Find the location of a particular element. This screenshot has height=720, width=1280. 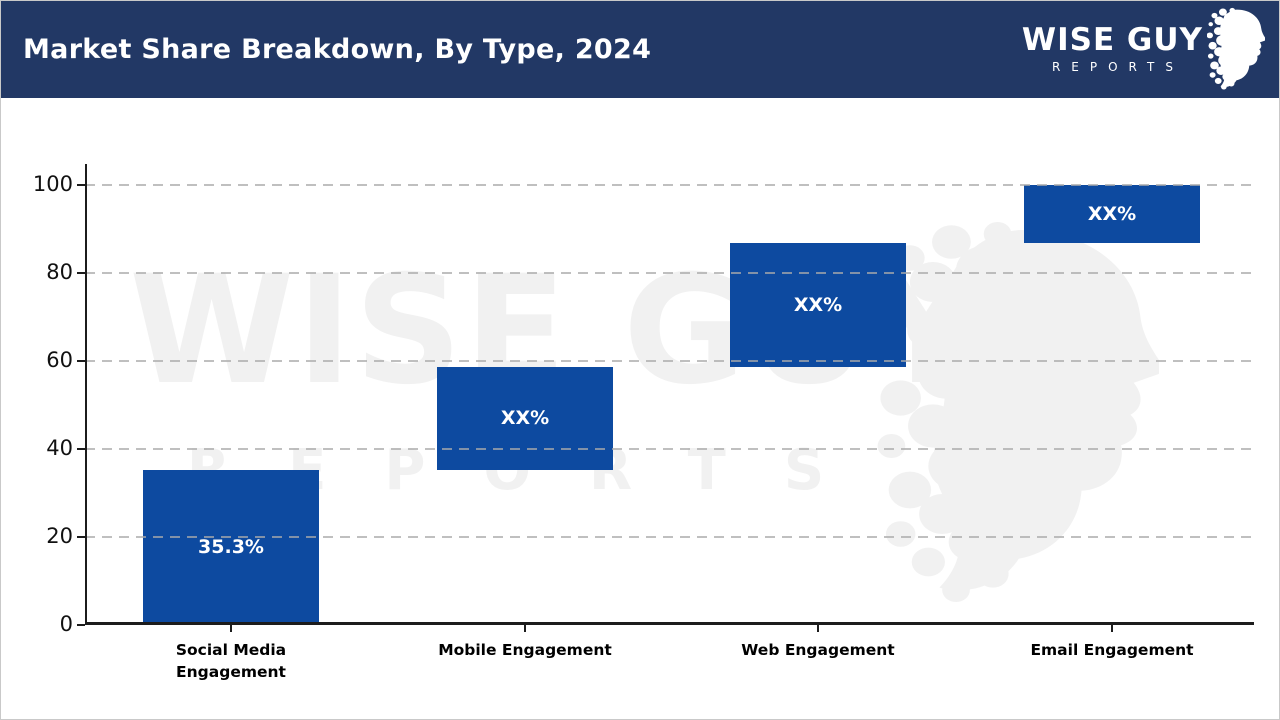

wiseguy-logo: WISE GUY REPORTS is located at coordinates (1143, 50).